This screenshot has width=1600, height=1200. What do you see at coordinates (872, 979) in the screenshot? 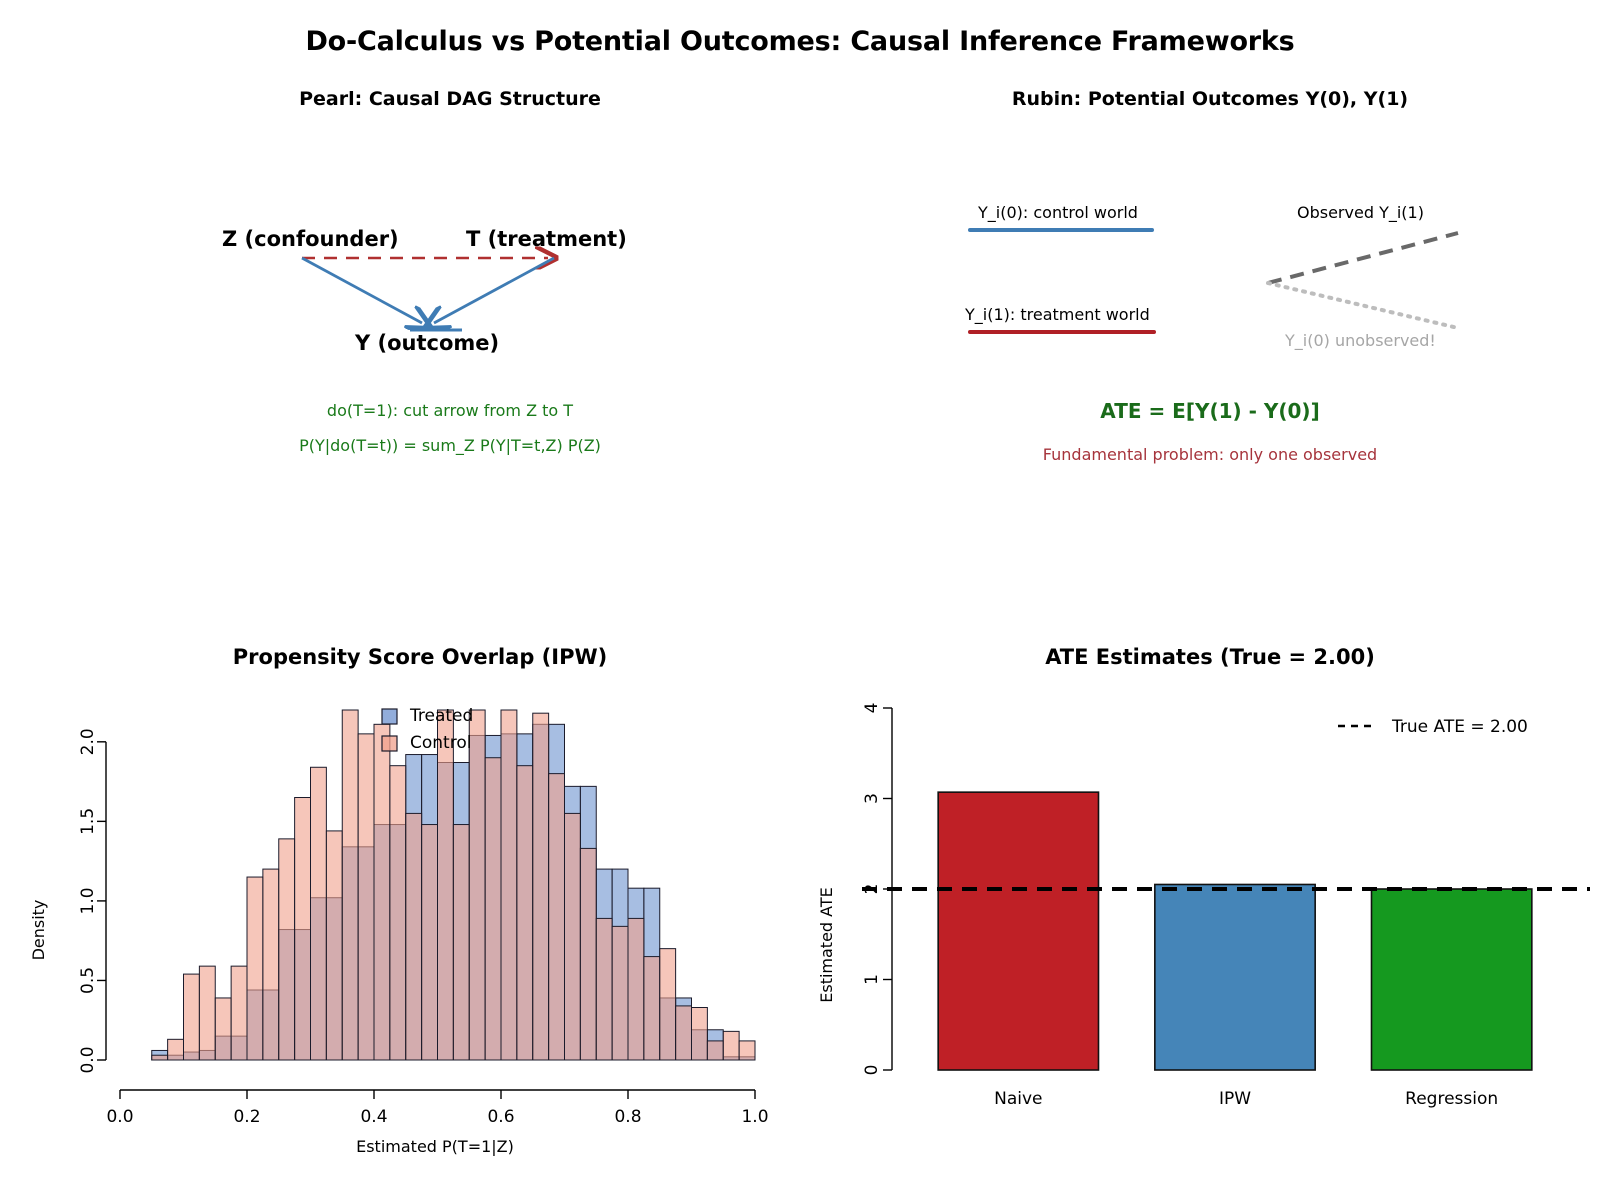
I see `y-tick-label: 1` at bounding box center [872, 979].